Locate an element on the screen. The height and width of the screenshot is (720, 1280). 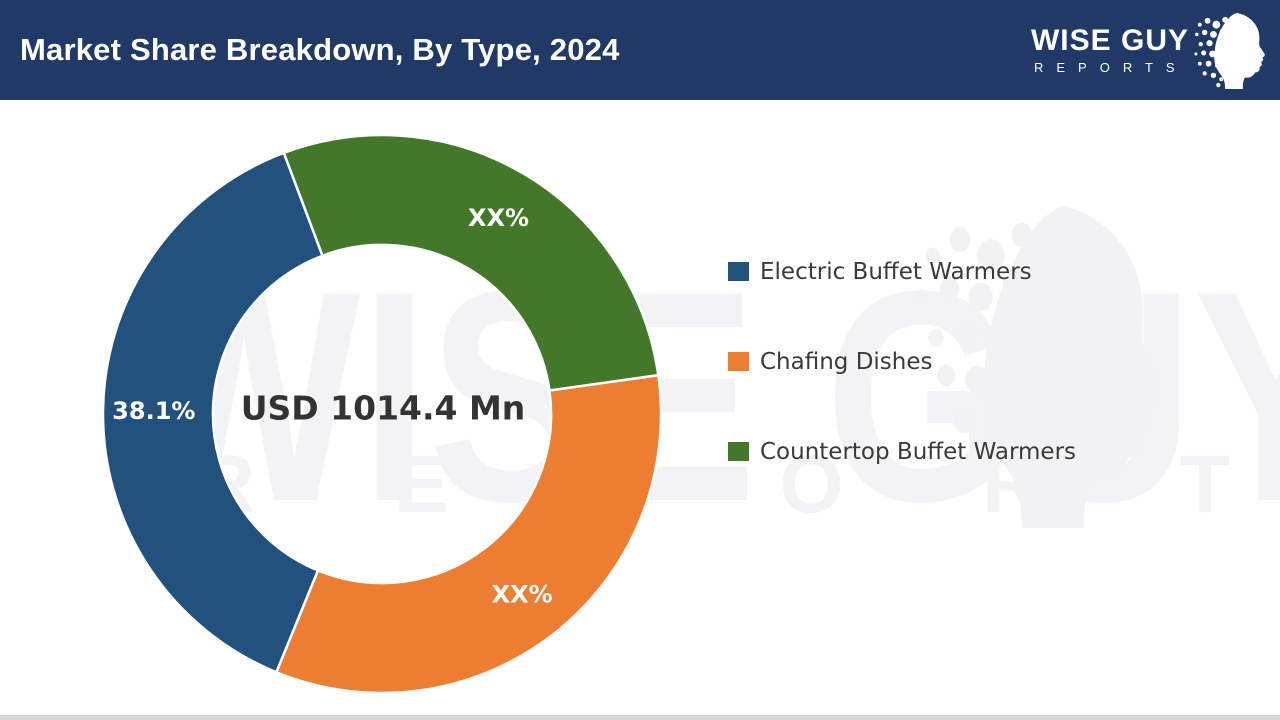
legend-item-countertop-buffet-warmers: Countertop Buffet Warmers is located at coordinates (902, 451).